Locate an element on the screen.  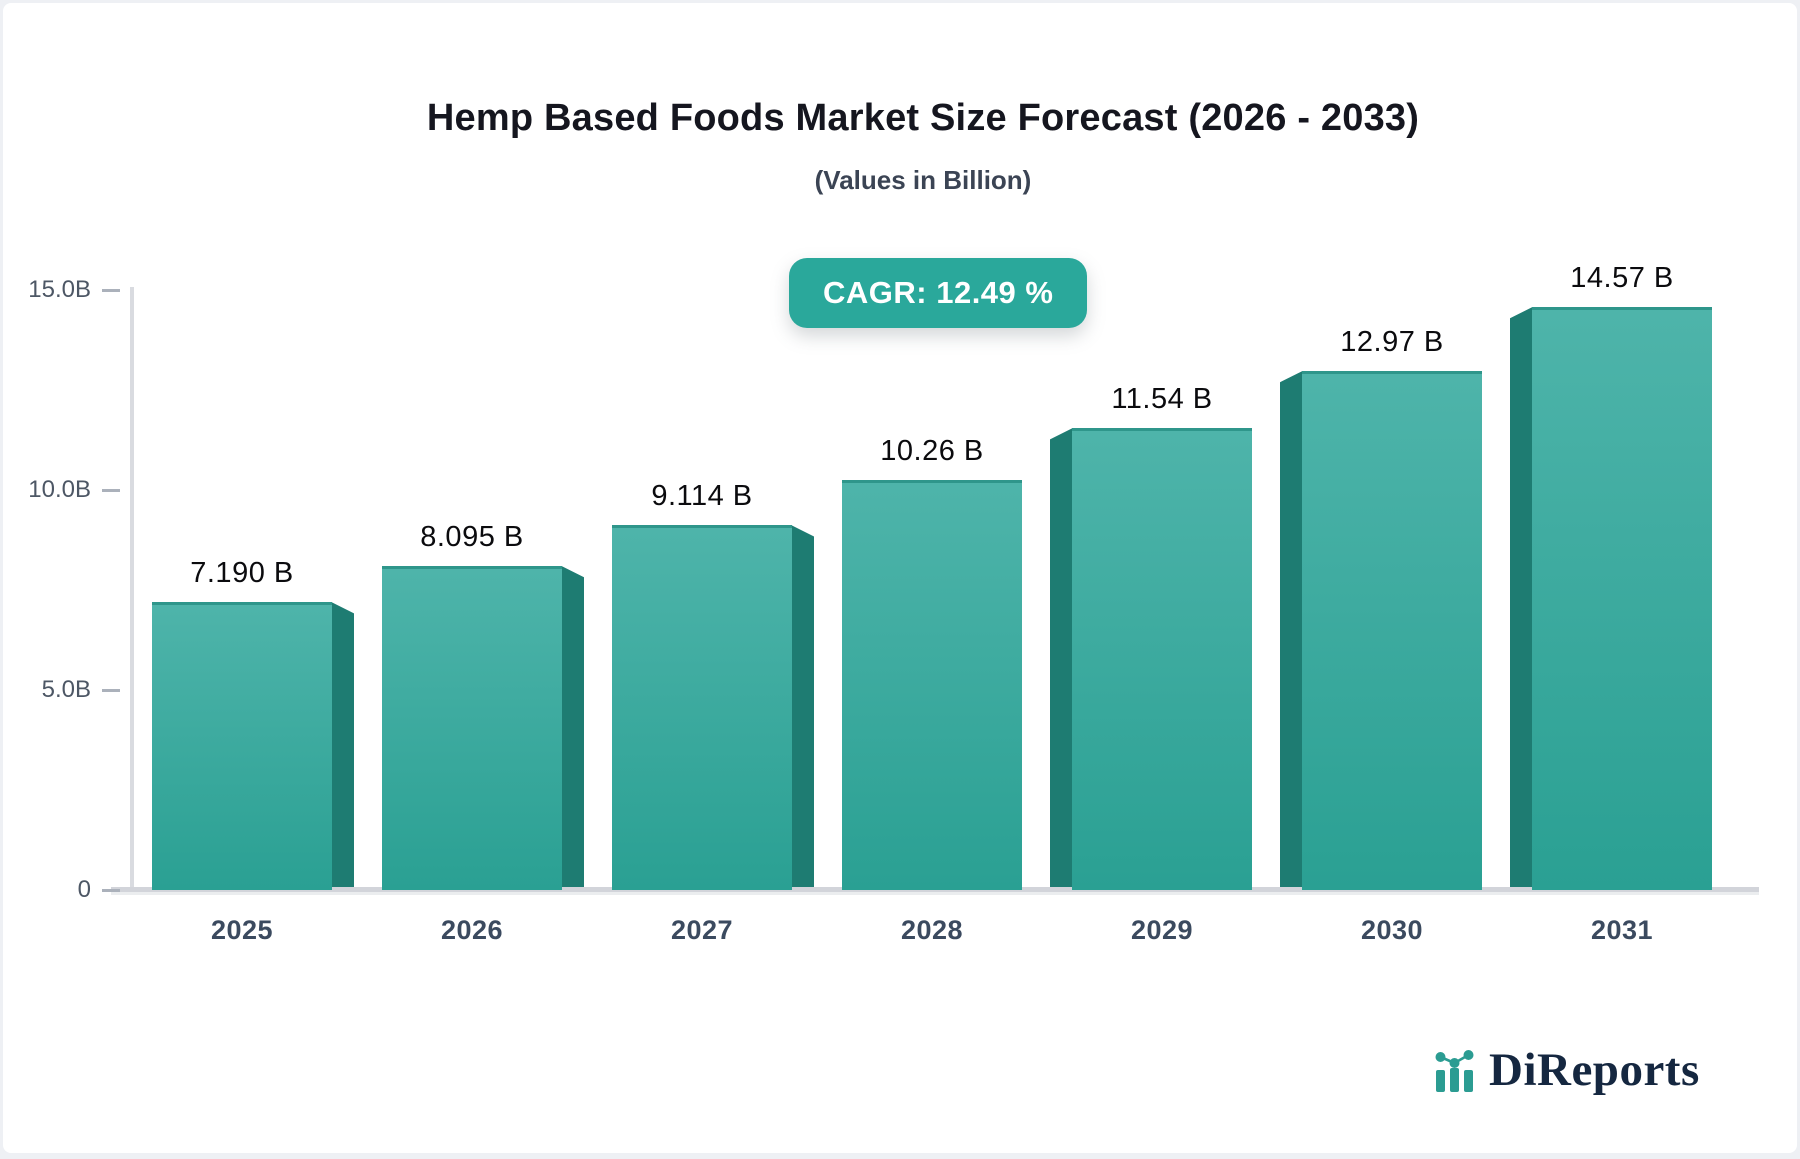
bar-3d-side-2026 is located at coordinates (573, 726).